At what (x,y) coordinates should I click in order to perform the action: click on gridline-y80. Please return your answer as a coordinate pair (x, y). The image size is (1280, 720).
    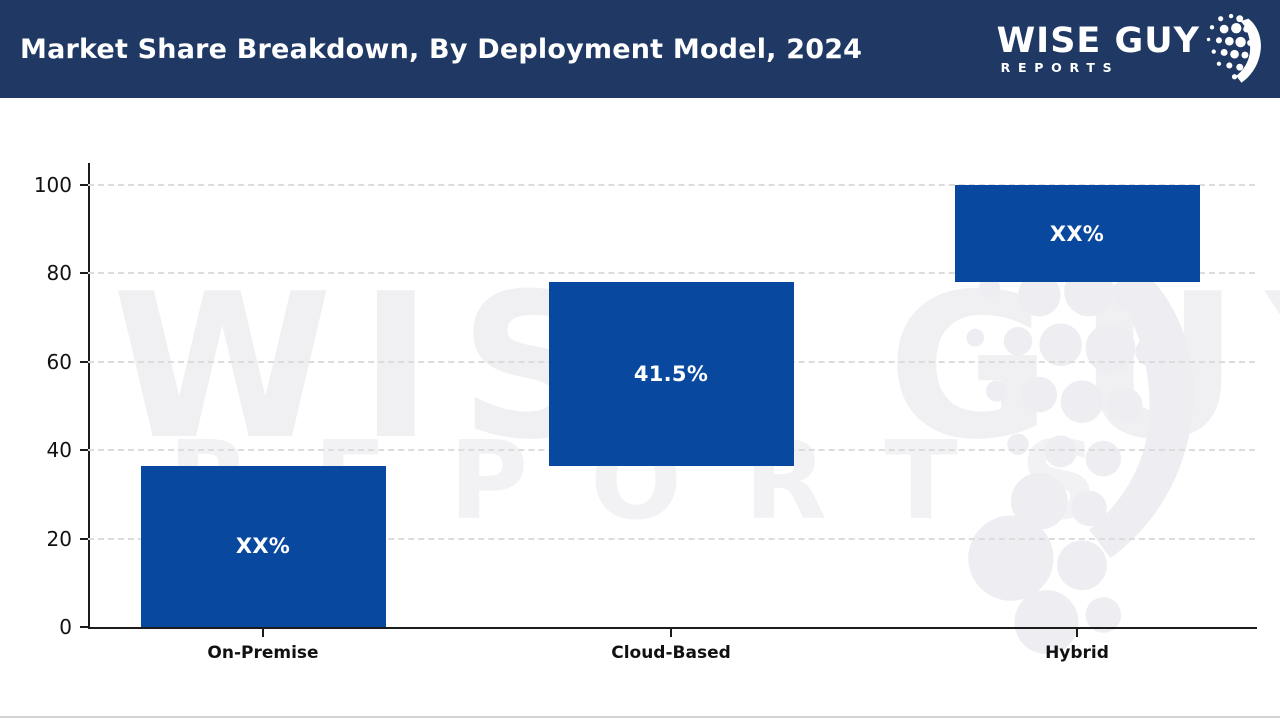
    Looking at the image, I should click on (671, 273).